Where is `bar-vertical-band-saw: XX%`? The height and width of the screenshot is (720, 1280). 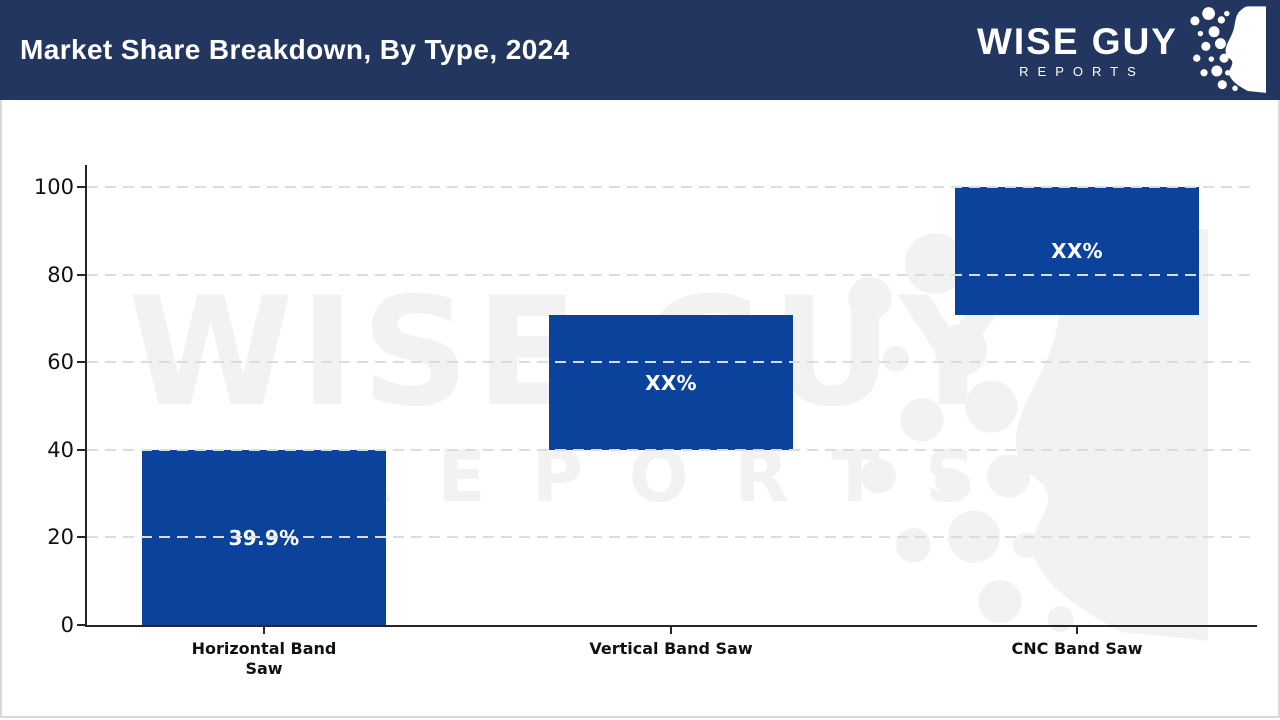 bar-vertical-band-saw: XX% is located at coordinates (671, 382).